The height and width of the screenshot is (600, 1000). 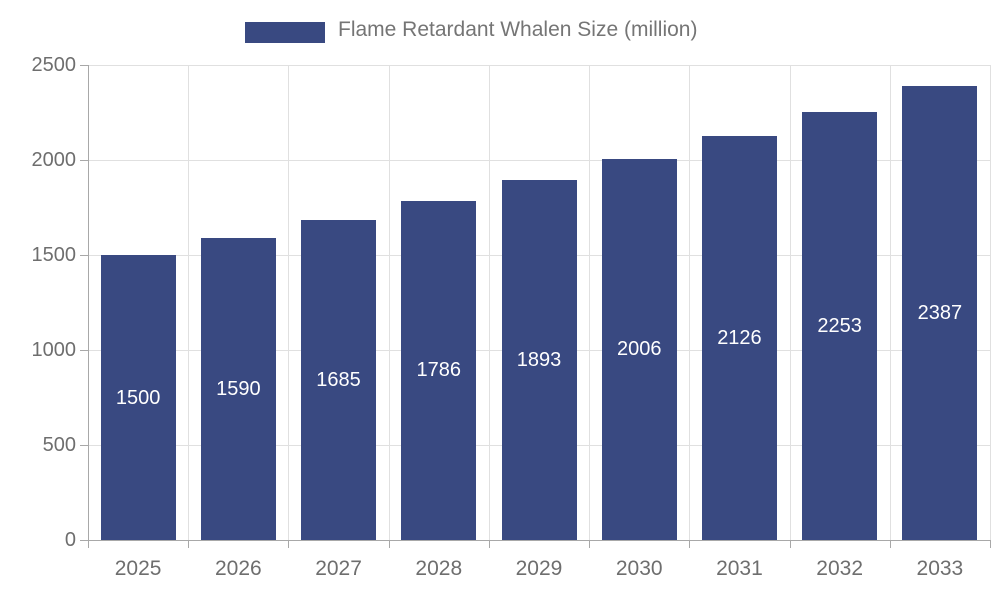 I want to click on bar-2030, so click(x=639, y=349).